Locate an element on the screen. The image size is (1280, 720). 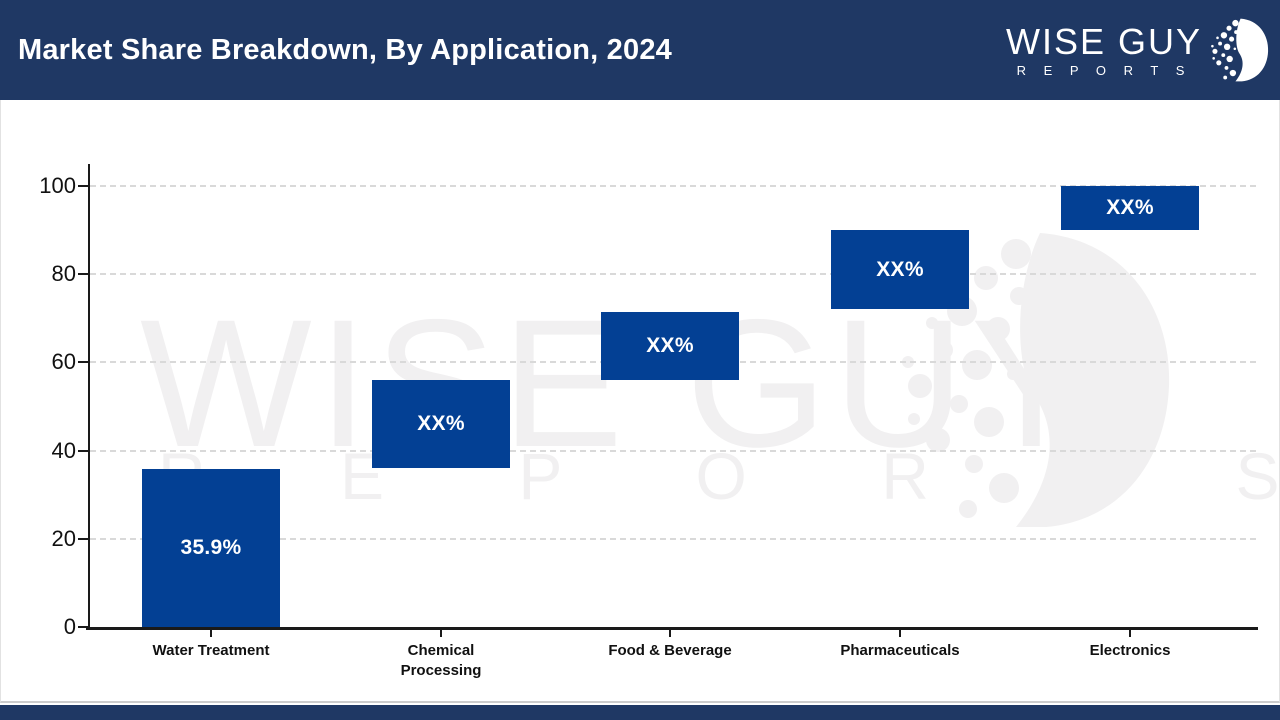
brand-wordmark: WISE GUY R E P O R T S is located at coordinates (1103, 49).